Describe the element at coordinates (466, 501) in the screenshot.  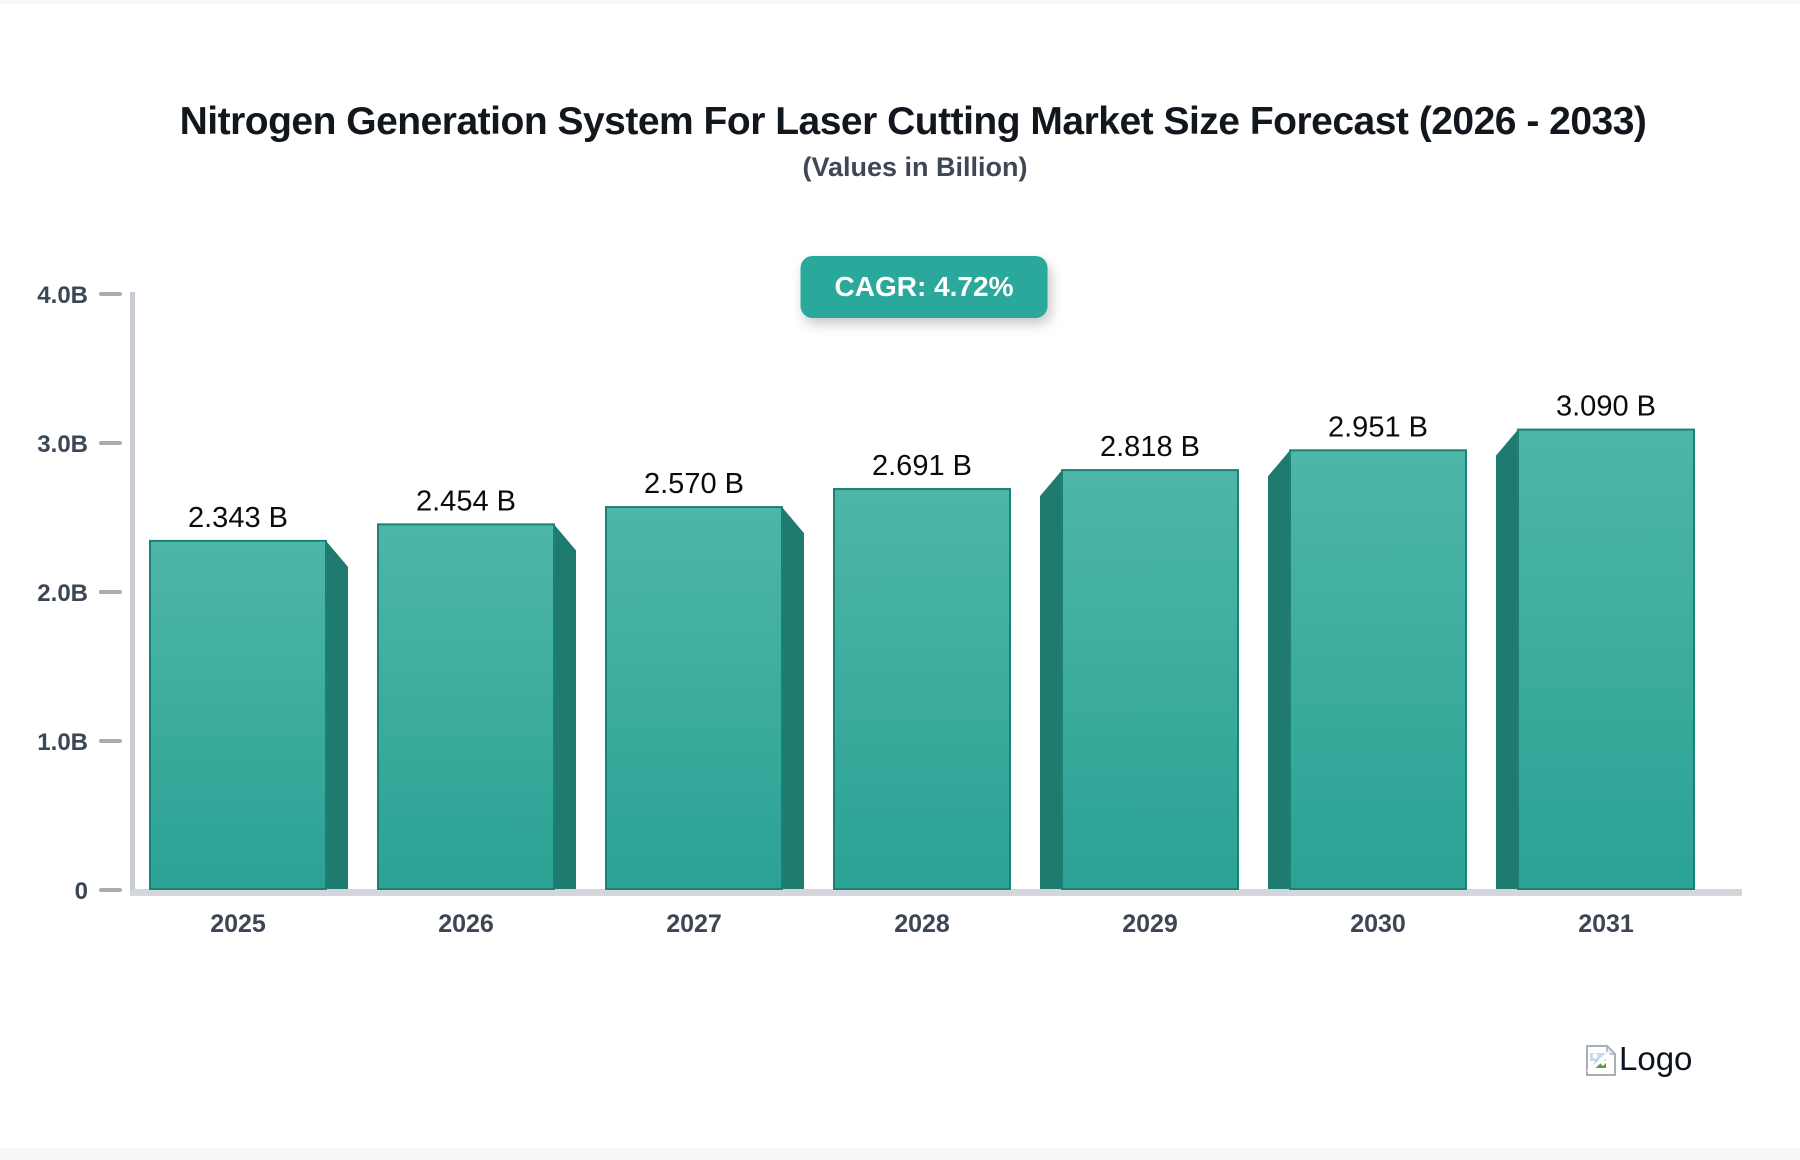
I see `bar-value-label: 2.454 B` at that location.